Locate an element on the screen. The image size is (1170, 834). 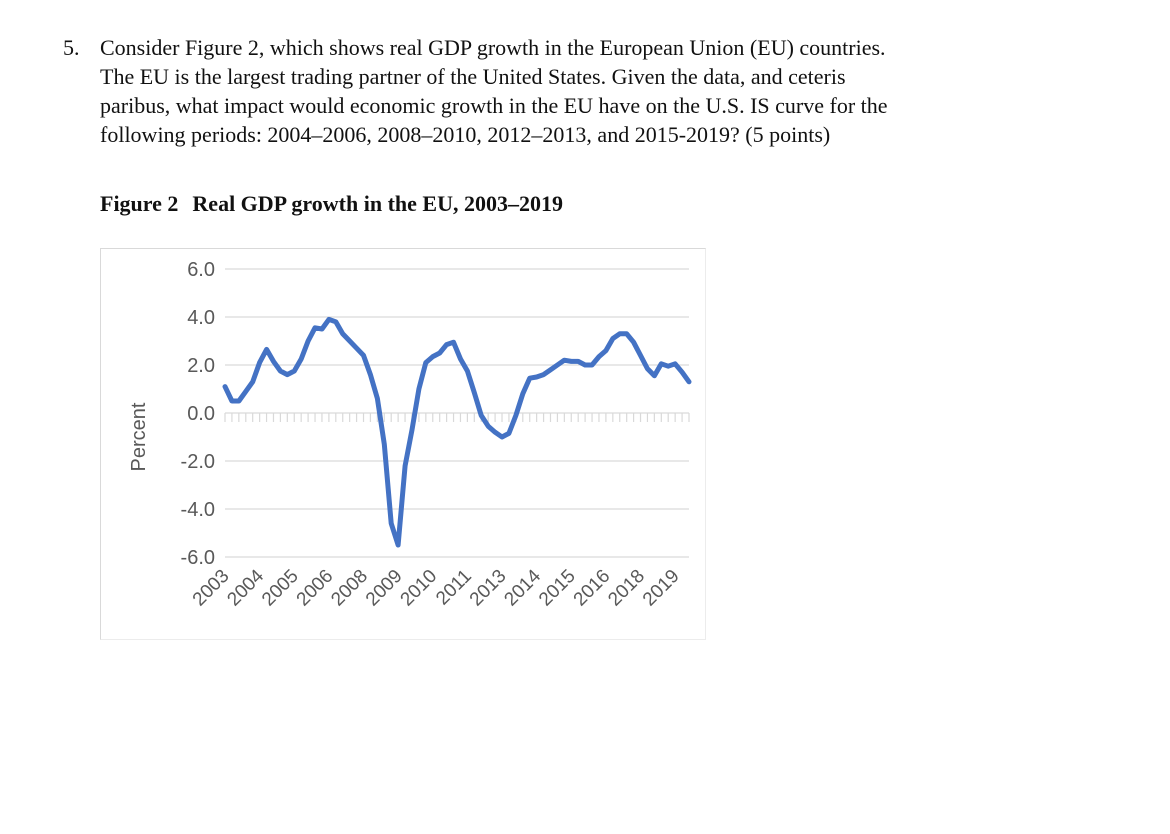
x-axis-tick-label: 2016 is located at coordinates (592, 588).